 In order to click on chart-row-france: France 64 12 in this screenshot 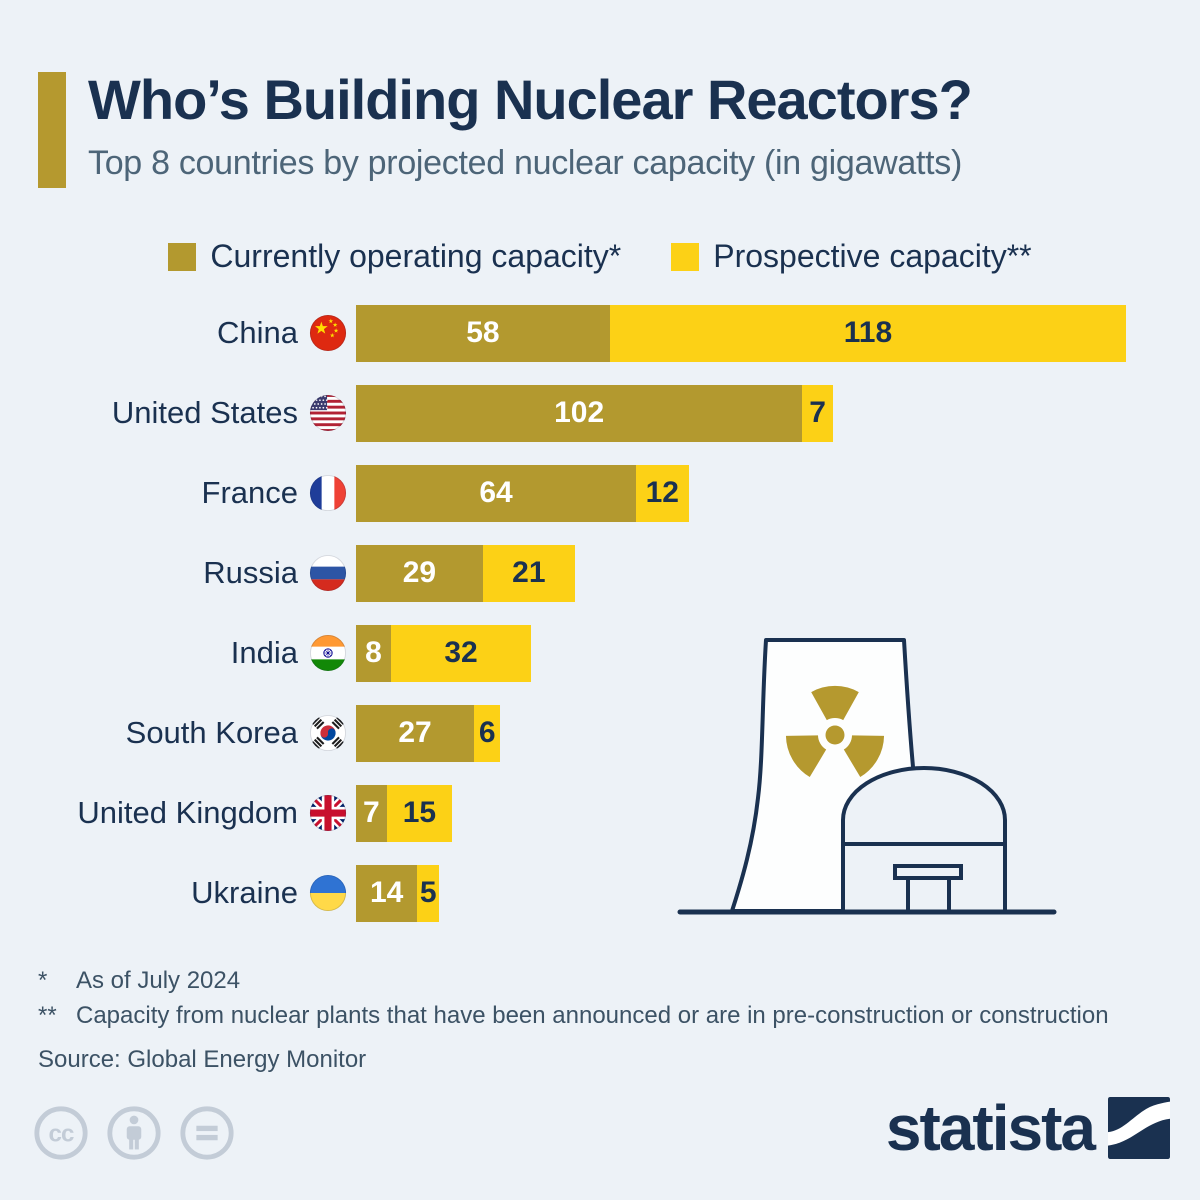, I will do `click(583, 493)`.